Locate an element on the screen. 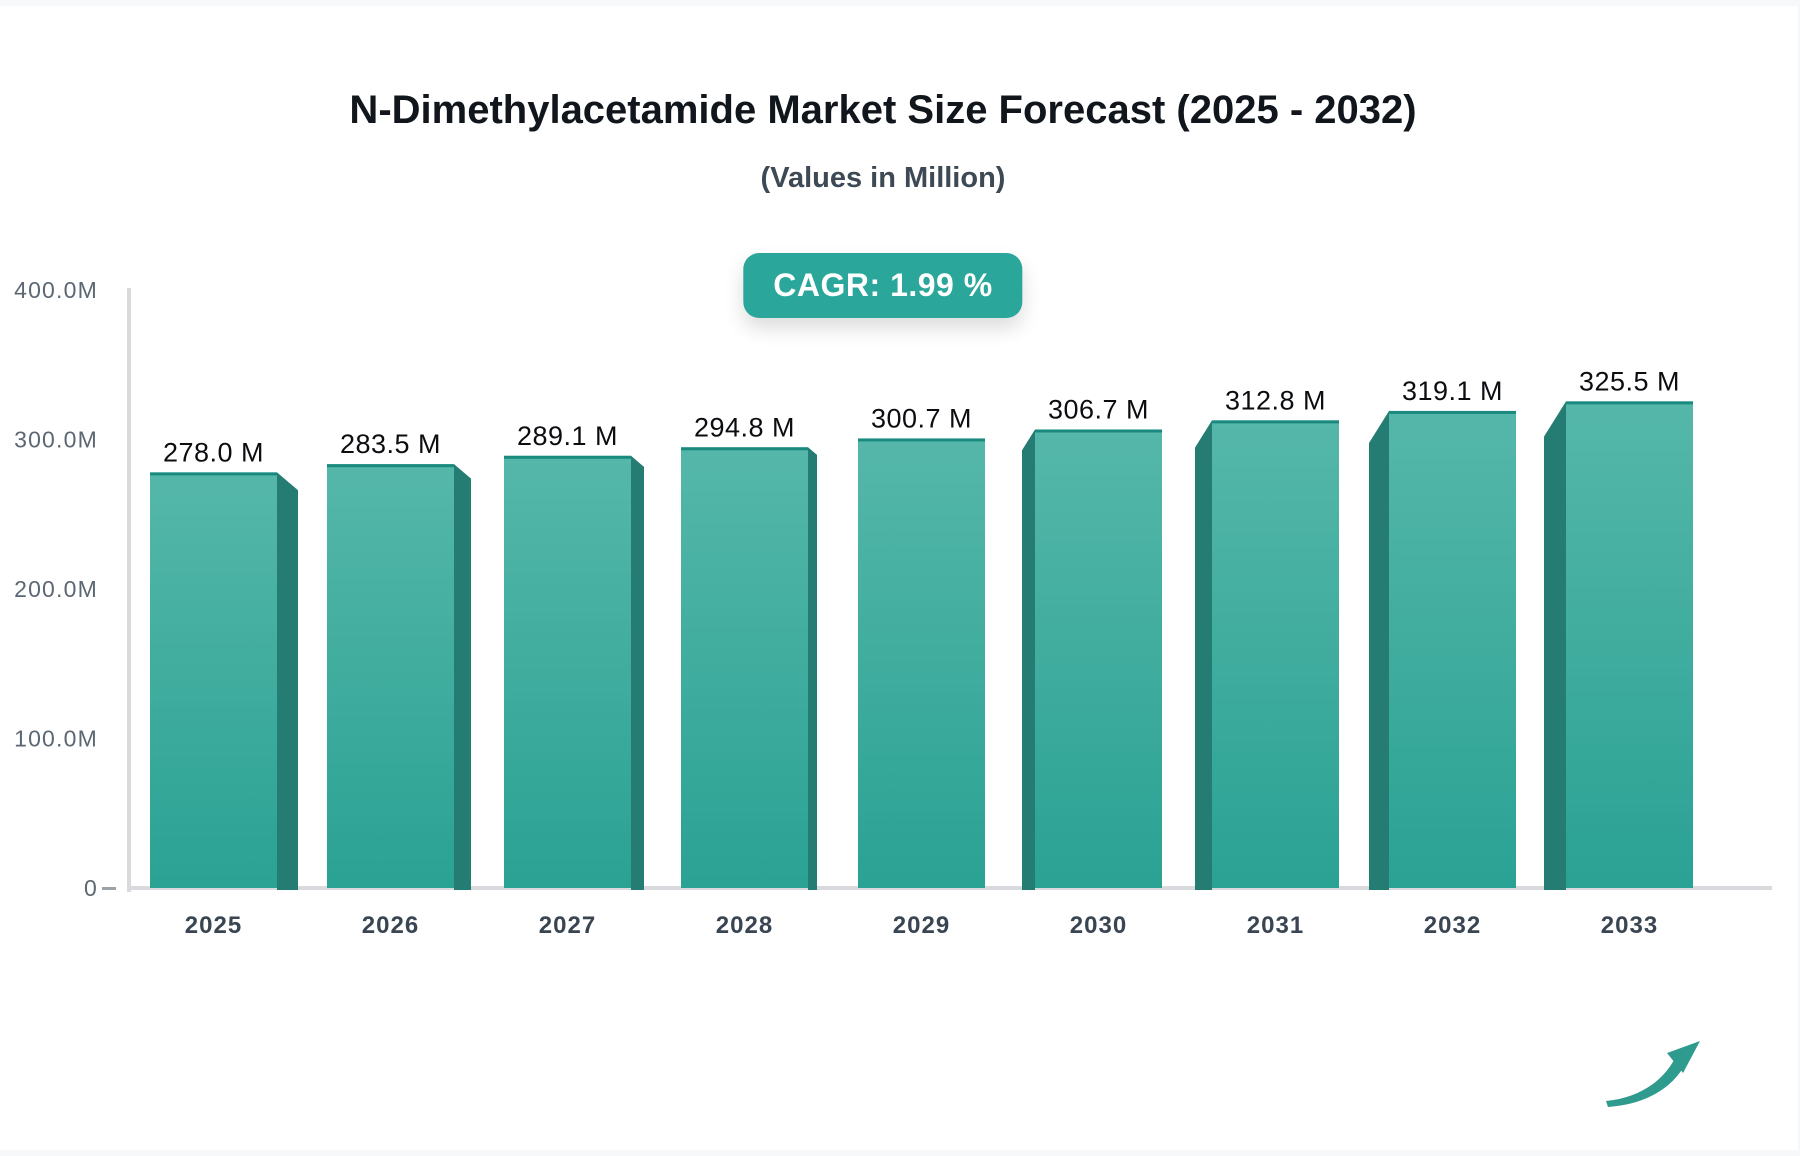 The image size is (1800, 1156). bar-2028: 294.8 M 2028 is located at coordinates (749, 675).